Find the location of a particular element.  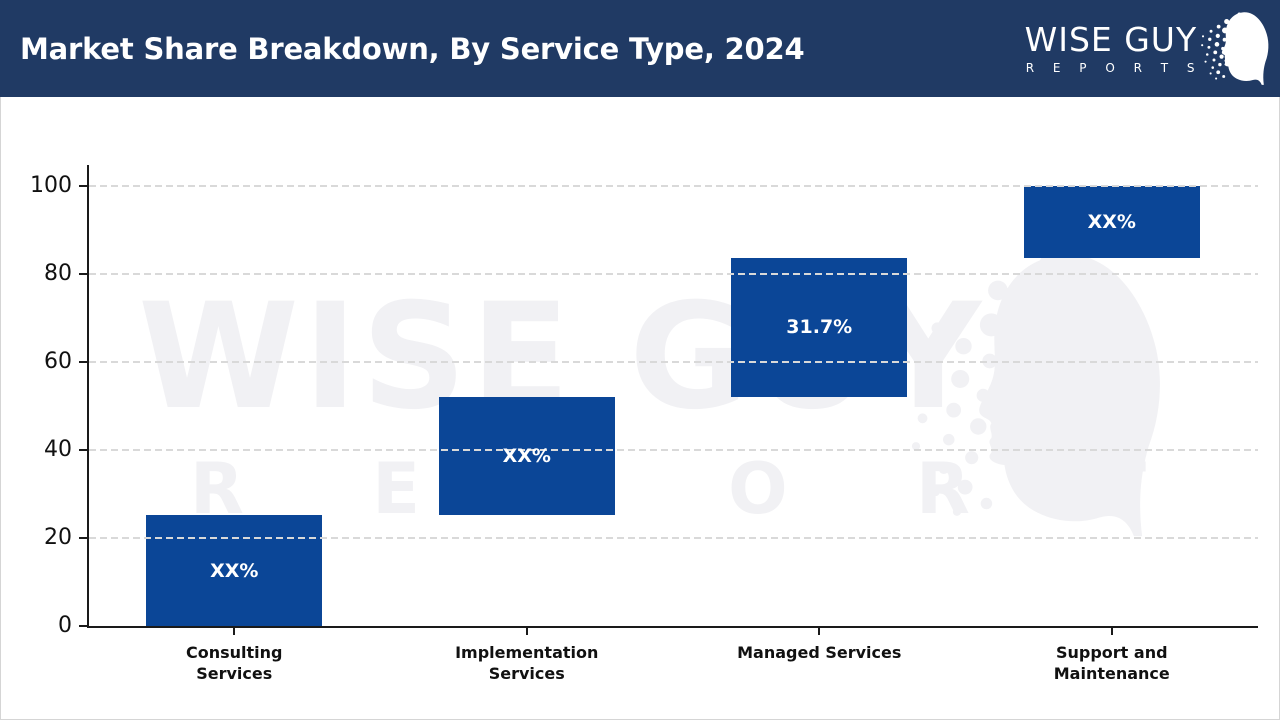

page-border-left is located at coordinates (0, 408).